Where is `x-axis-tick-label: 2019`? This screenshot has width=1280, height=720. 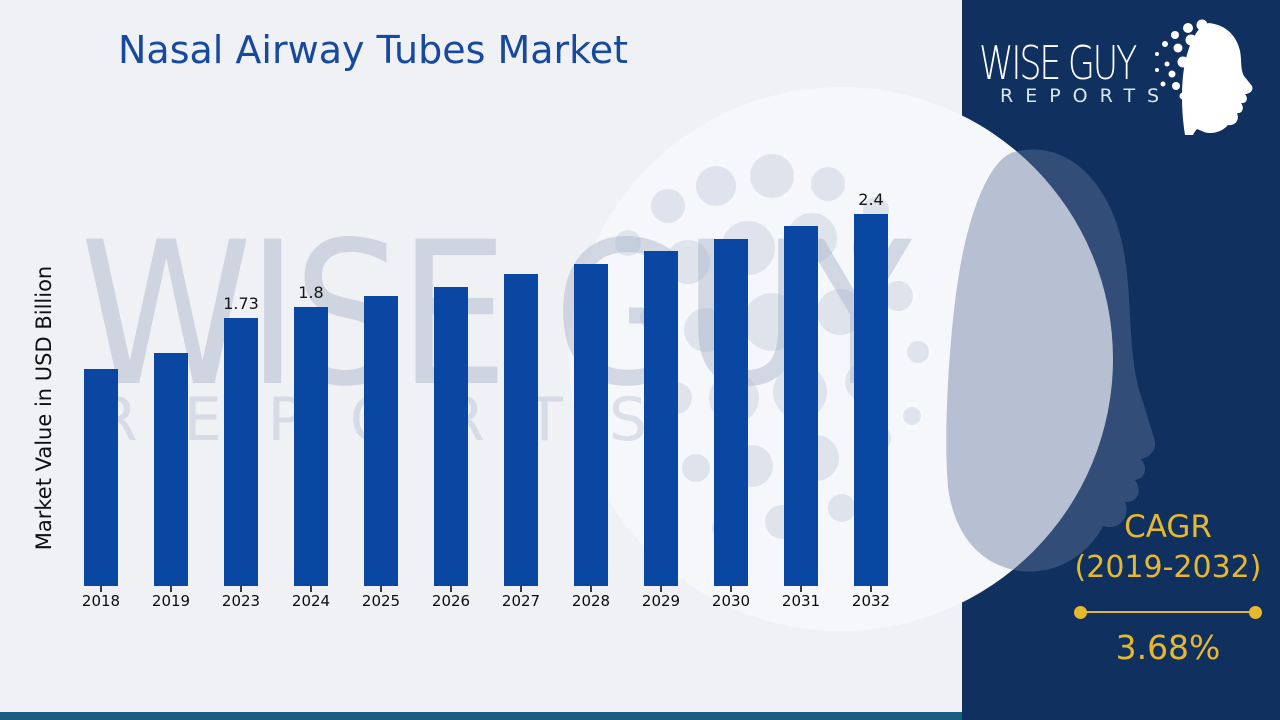 x-axis-tick-label: 2019 is located at coordinates (171, 601).